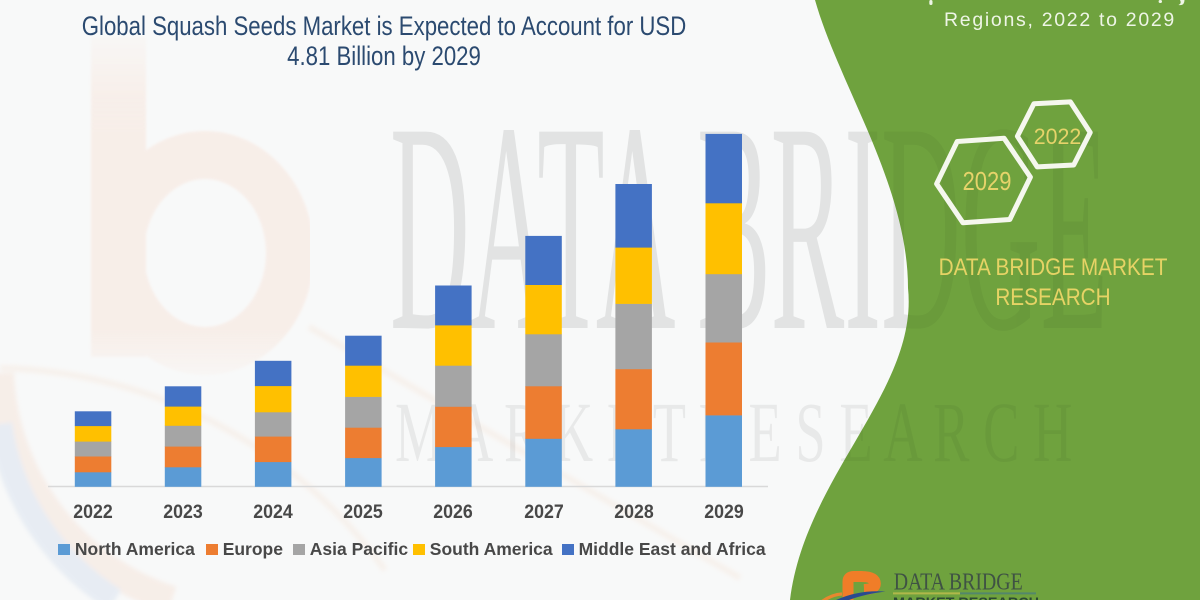  I want to click on svg-text: 2029, so click(987, 182).